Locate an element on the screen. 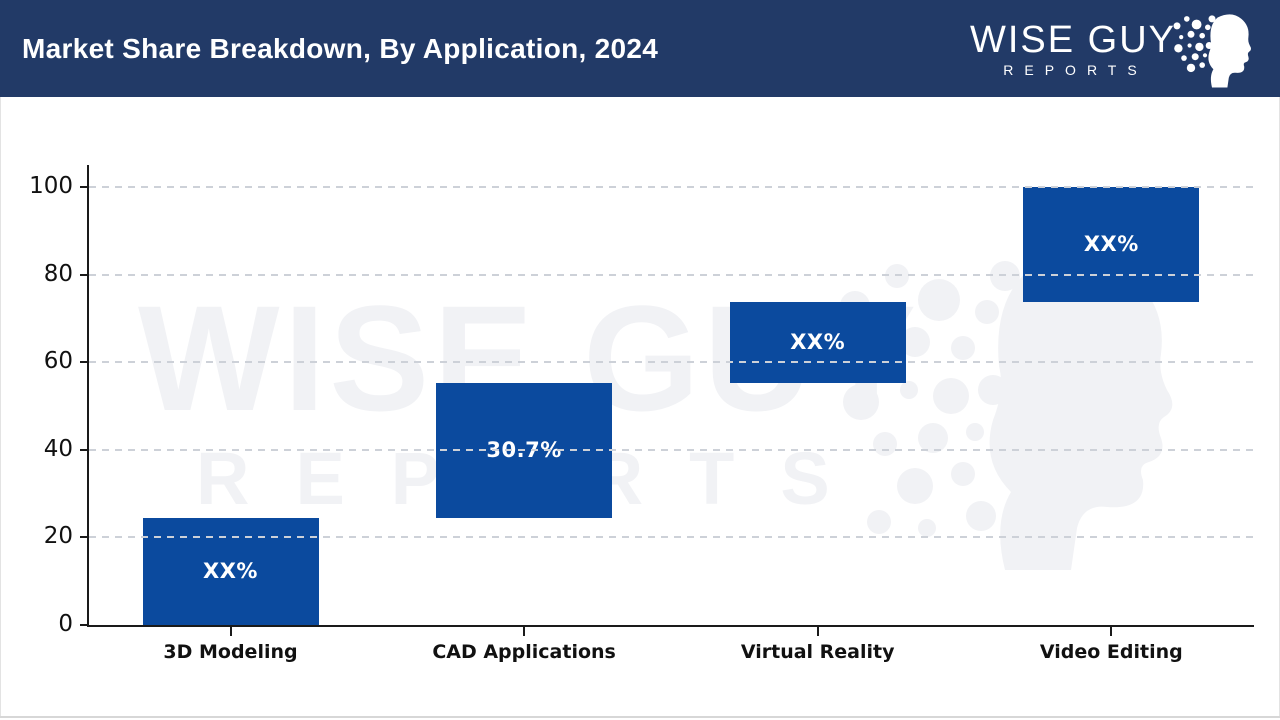 The image size is (1280, 720). x-axis-label: CAD Applications is located at coordinates (524, 652).